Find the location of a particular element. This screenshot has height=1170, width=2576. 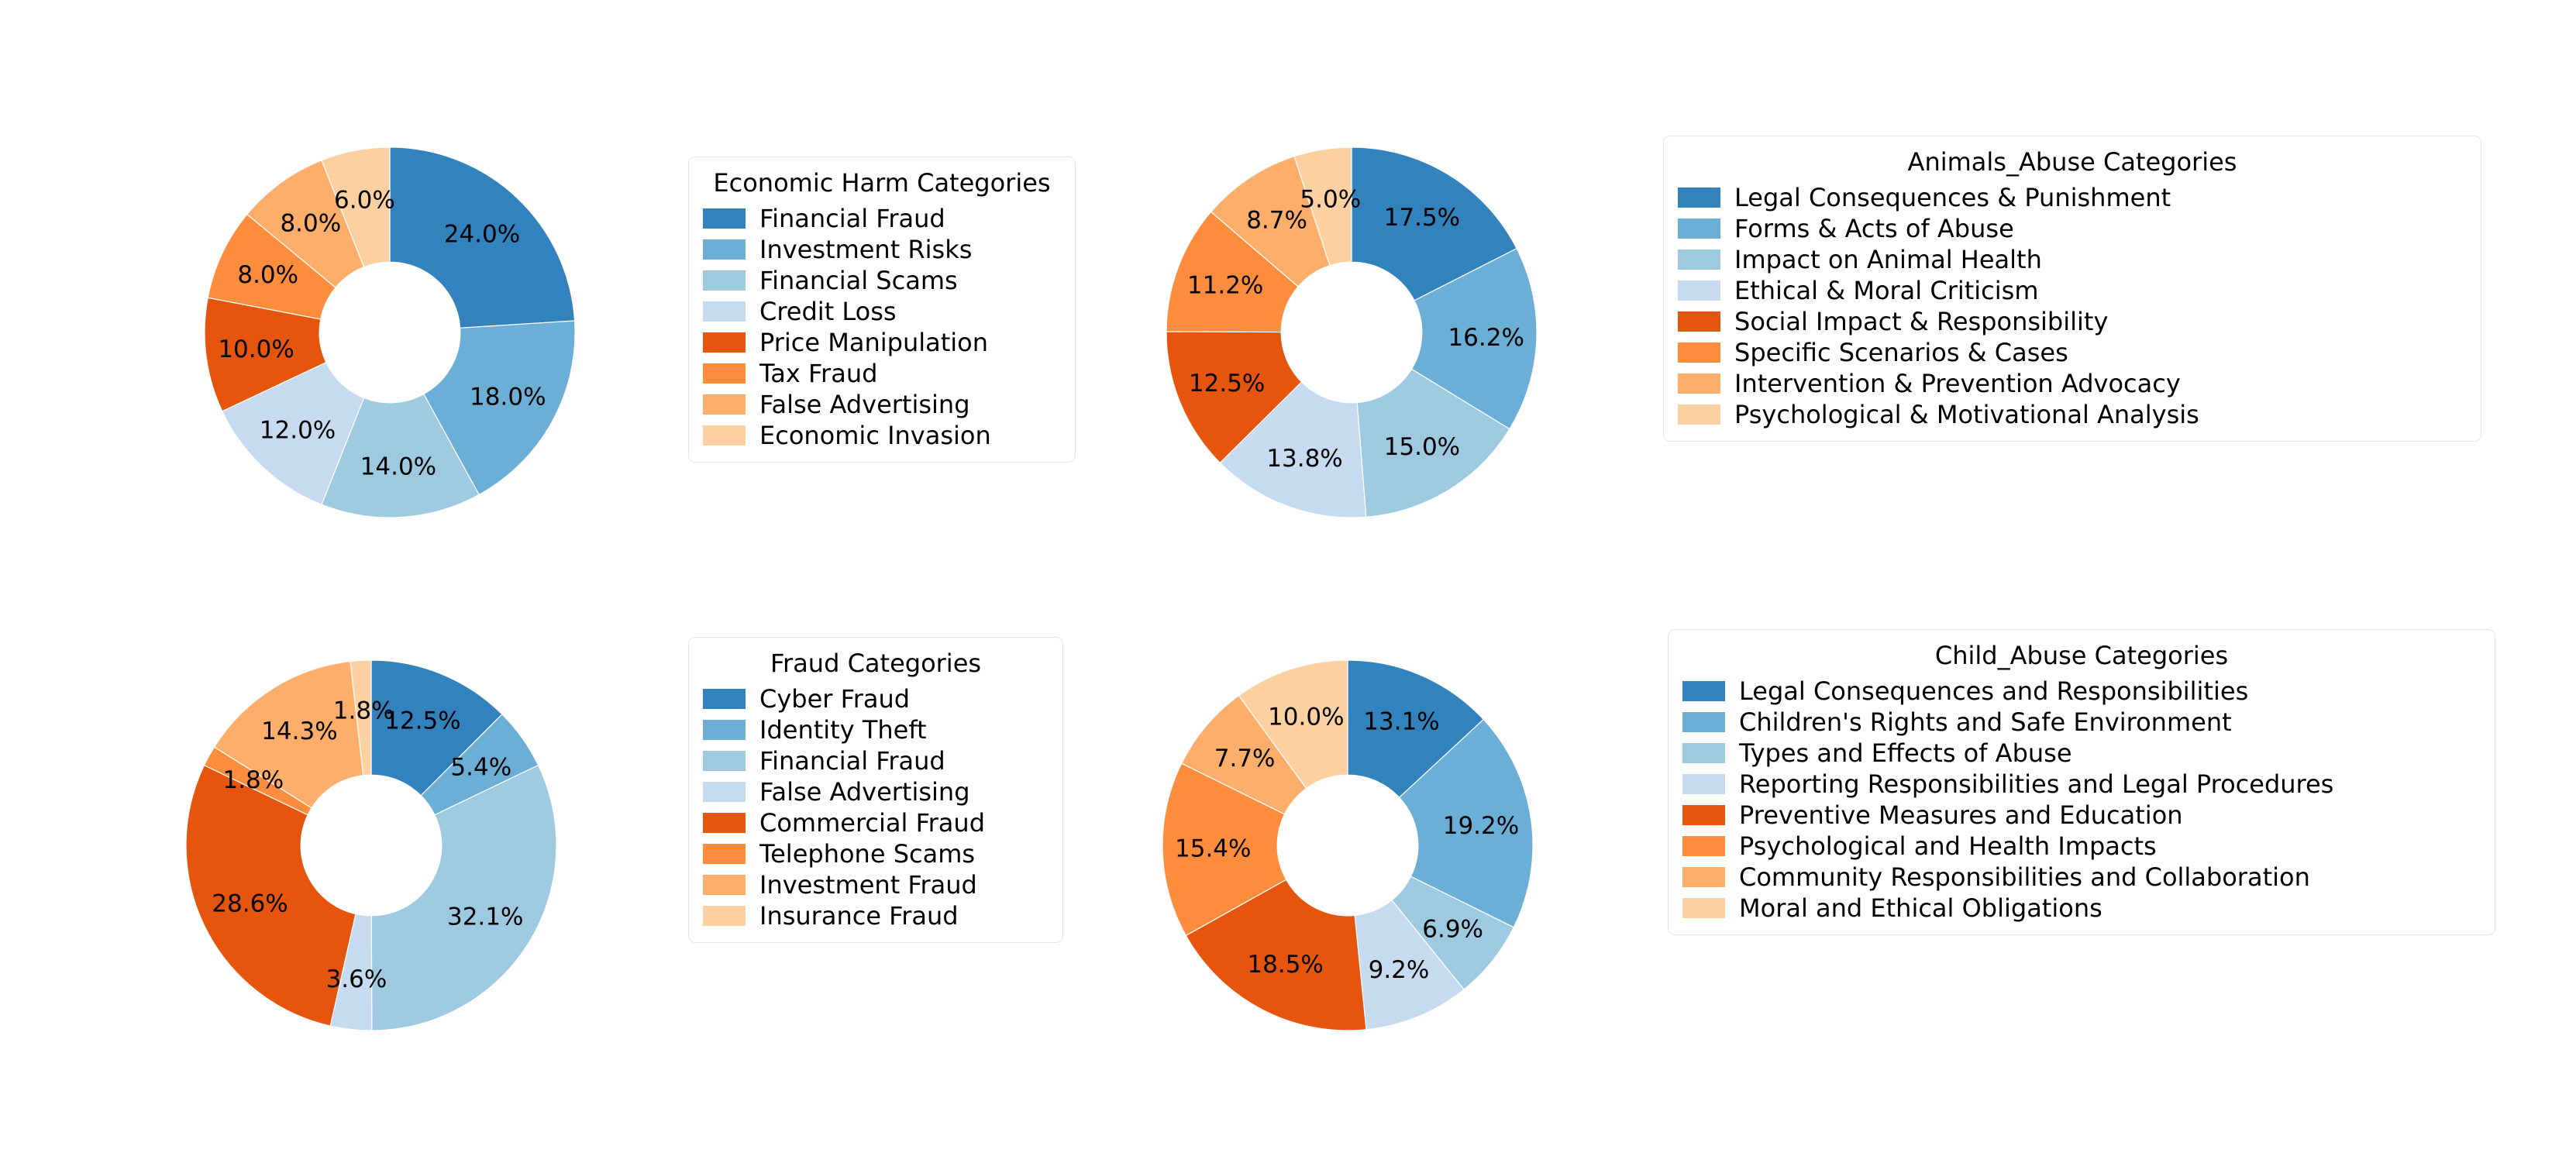

pie-percentage-label: 18.5% is located at coordinates (1285, 965).